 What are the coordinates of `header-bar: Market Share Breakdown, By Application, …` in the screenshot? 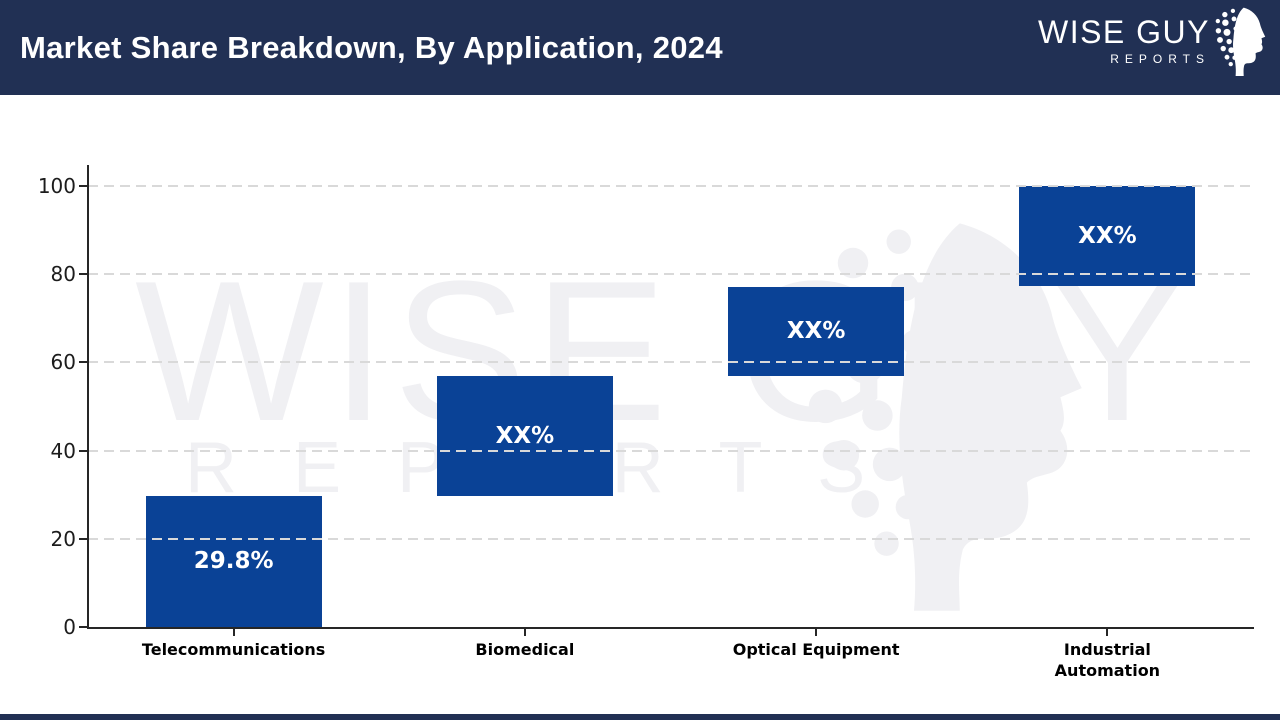 It's located at (640, 47).